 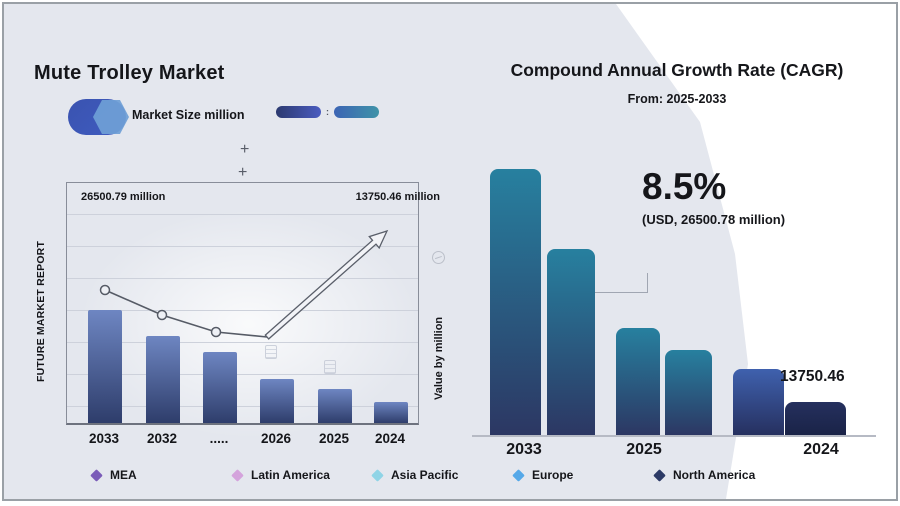 I want to click on cagr-x-tick-label: 2033, so click(x=524, y=449).